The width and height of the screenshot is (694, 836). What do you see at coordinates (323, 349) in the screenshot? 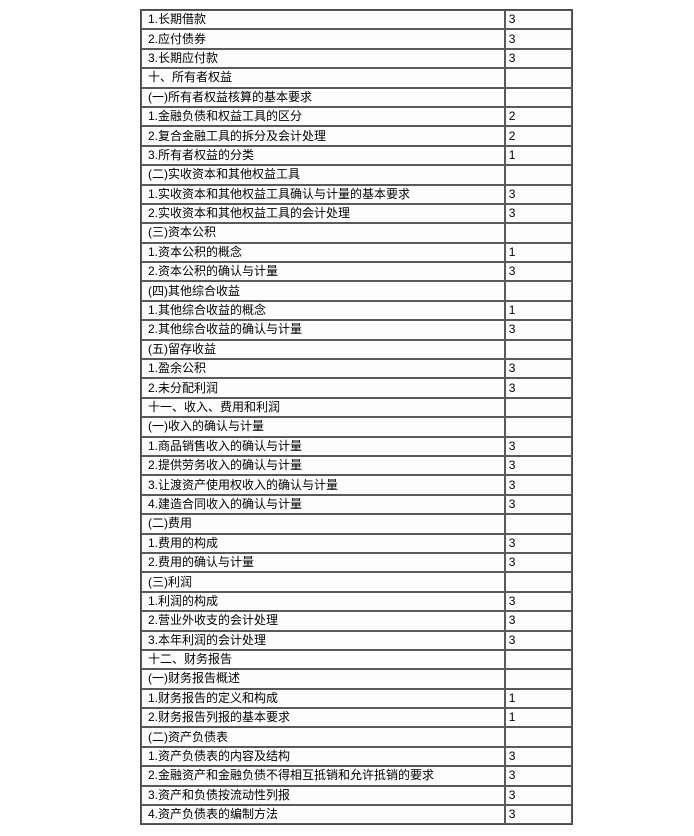
I see `topic-cell-section: (五)留存收益` at bounding box center [323, 349].